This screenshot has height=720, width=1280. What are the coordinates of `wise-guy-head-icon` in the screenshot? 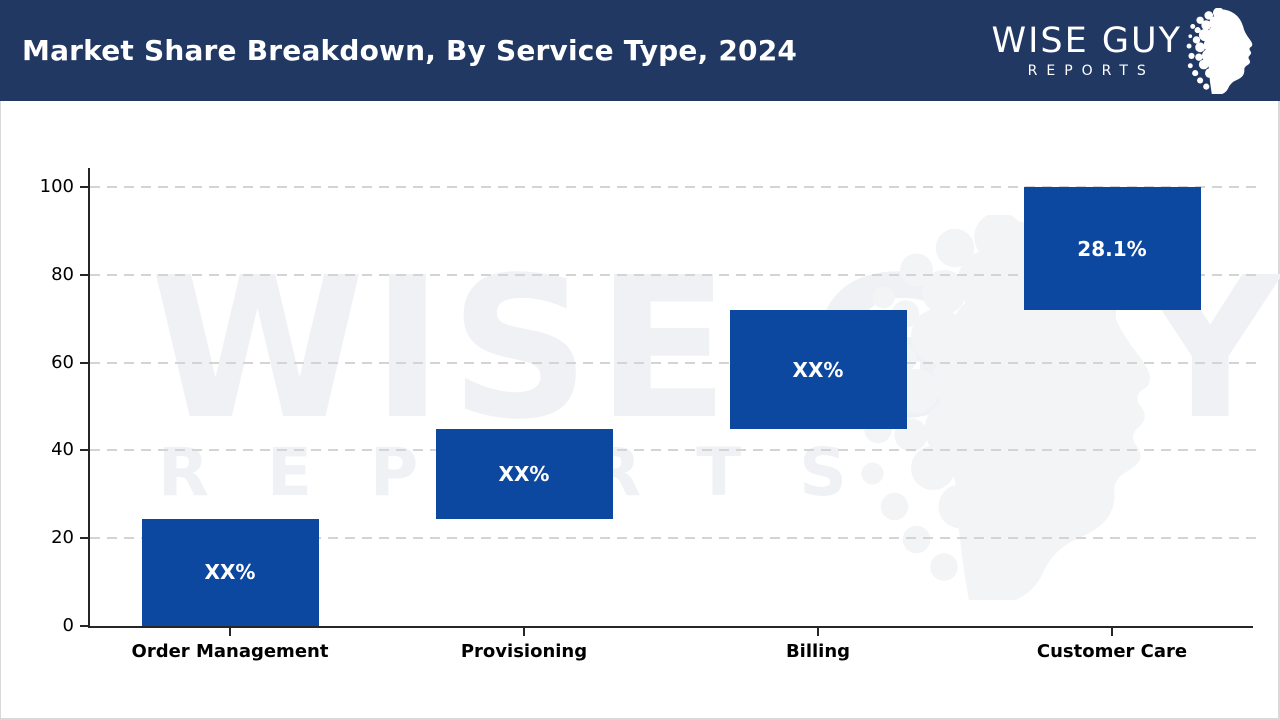 It's located at (1219, 50).